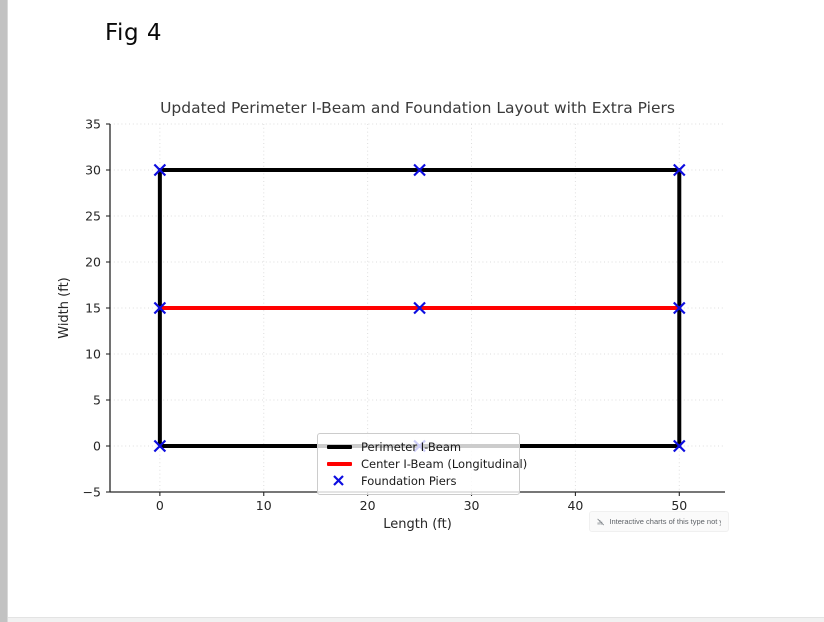 Image resolution: width=824 pixels, height=622 pixels. I want to click on y-tick-label: 20, so click(93, 262).